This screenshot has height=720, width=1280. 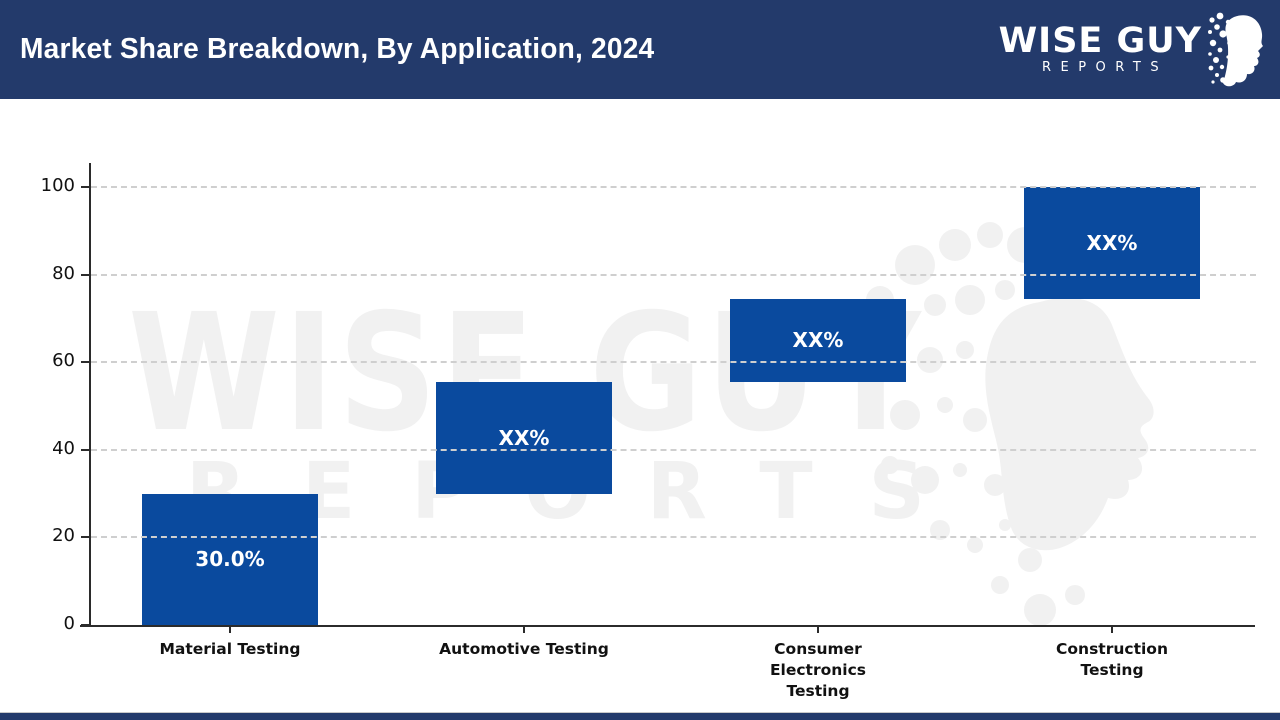 What do you see at coordinates (63, 361) in the screenshot?
I see `y-tick-label: 60` at bounding box center [63, 361].